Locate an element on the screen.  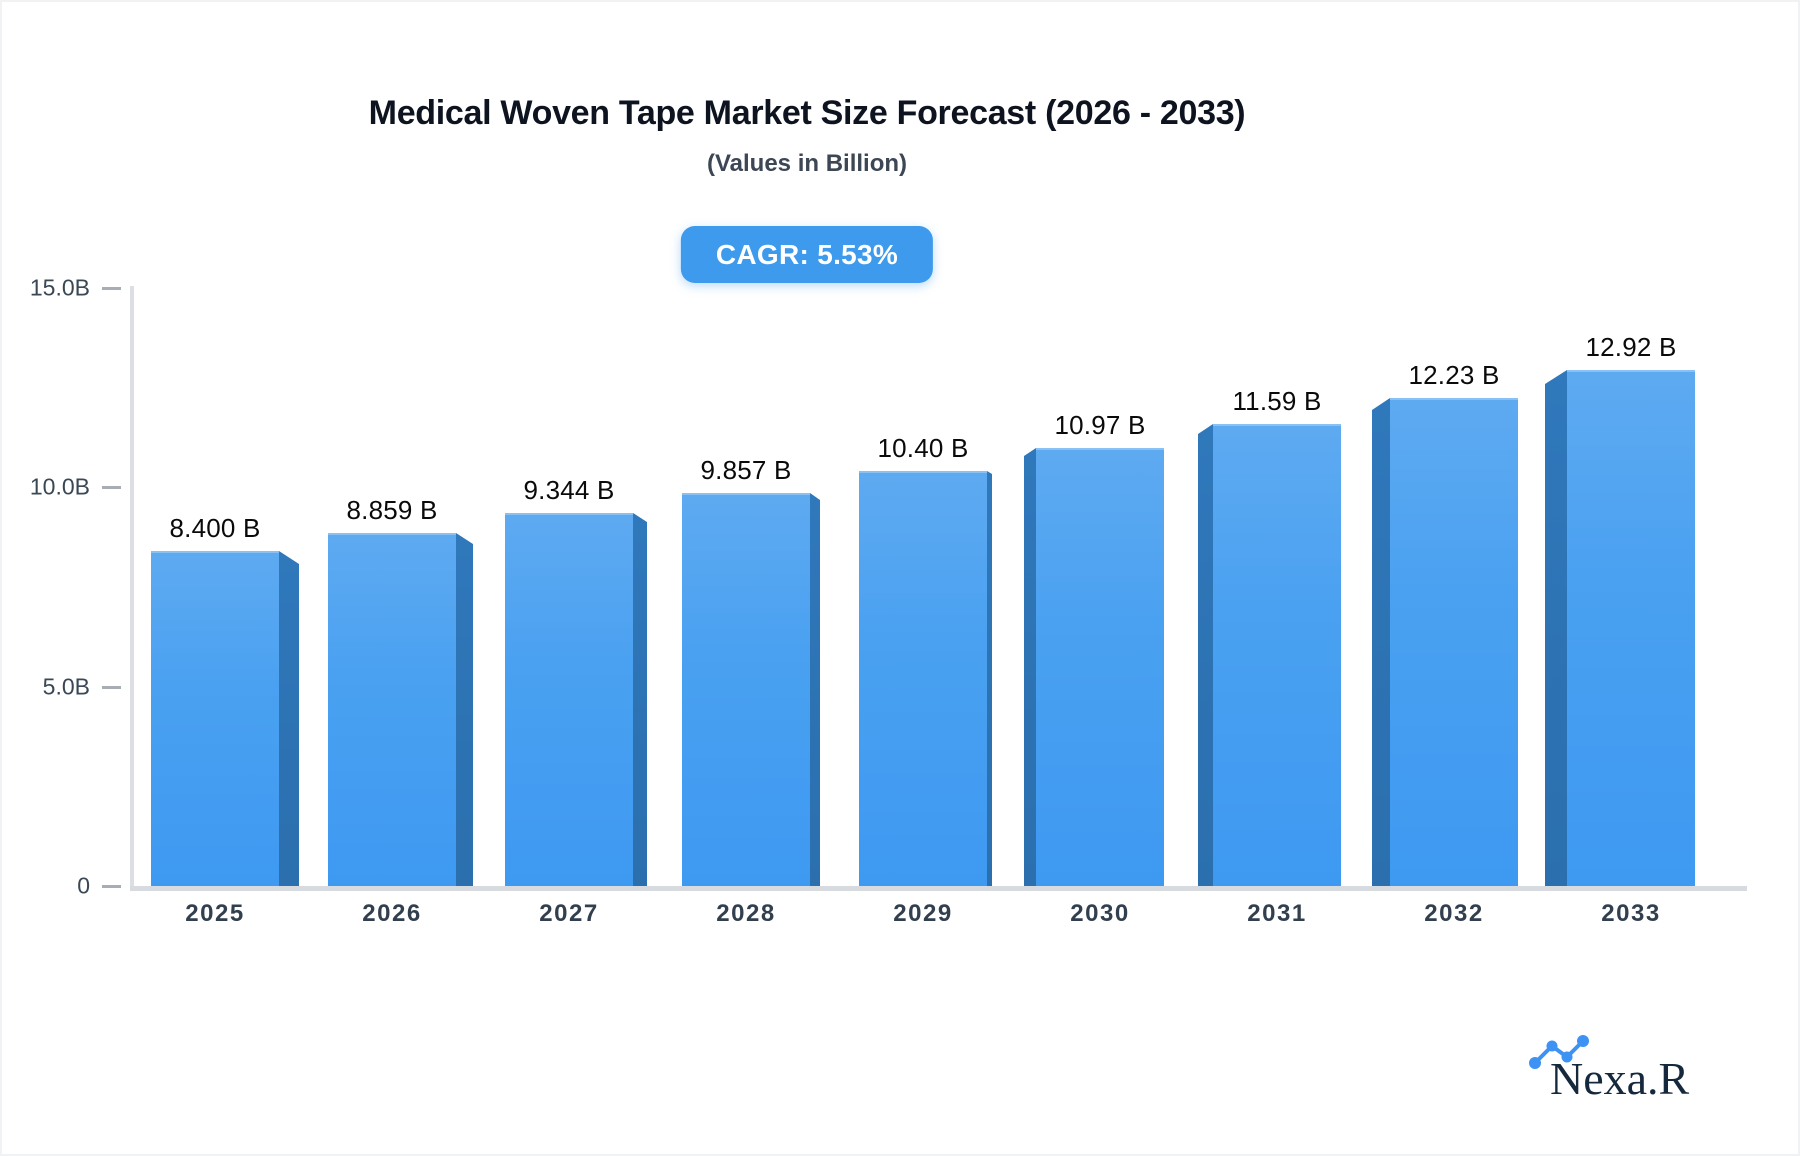
cagr-badge-label: CAGR: 5.53% is located at coordinates (807, 254).